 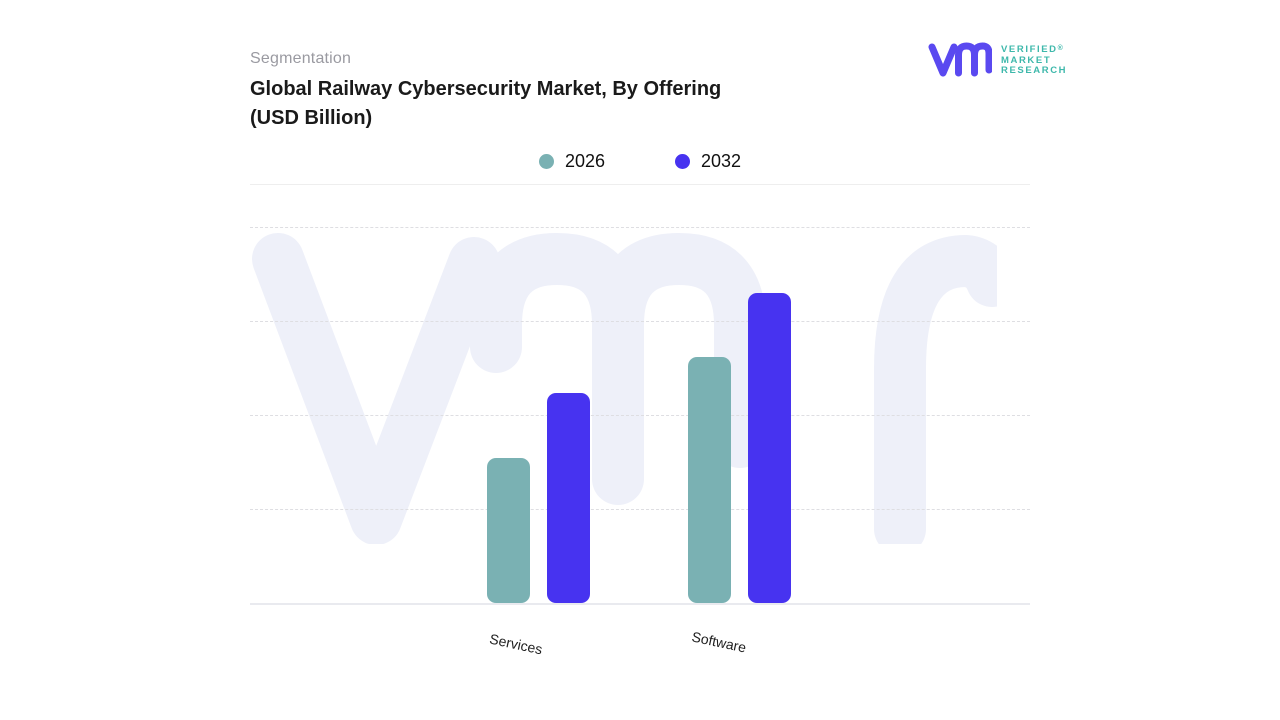 What do you see at coordinates (682, 161) in the screenshot?
I see `legend-swatch-2032` at bounding box center [682, 161].